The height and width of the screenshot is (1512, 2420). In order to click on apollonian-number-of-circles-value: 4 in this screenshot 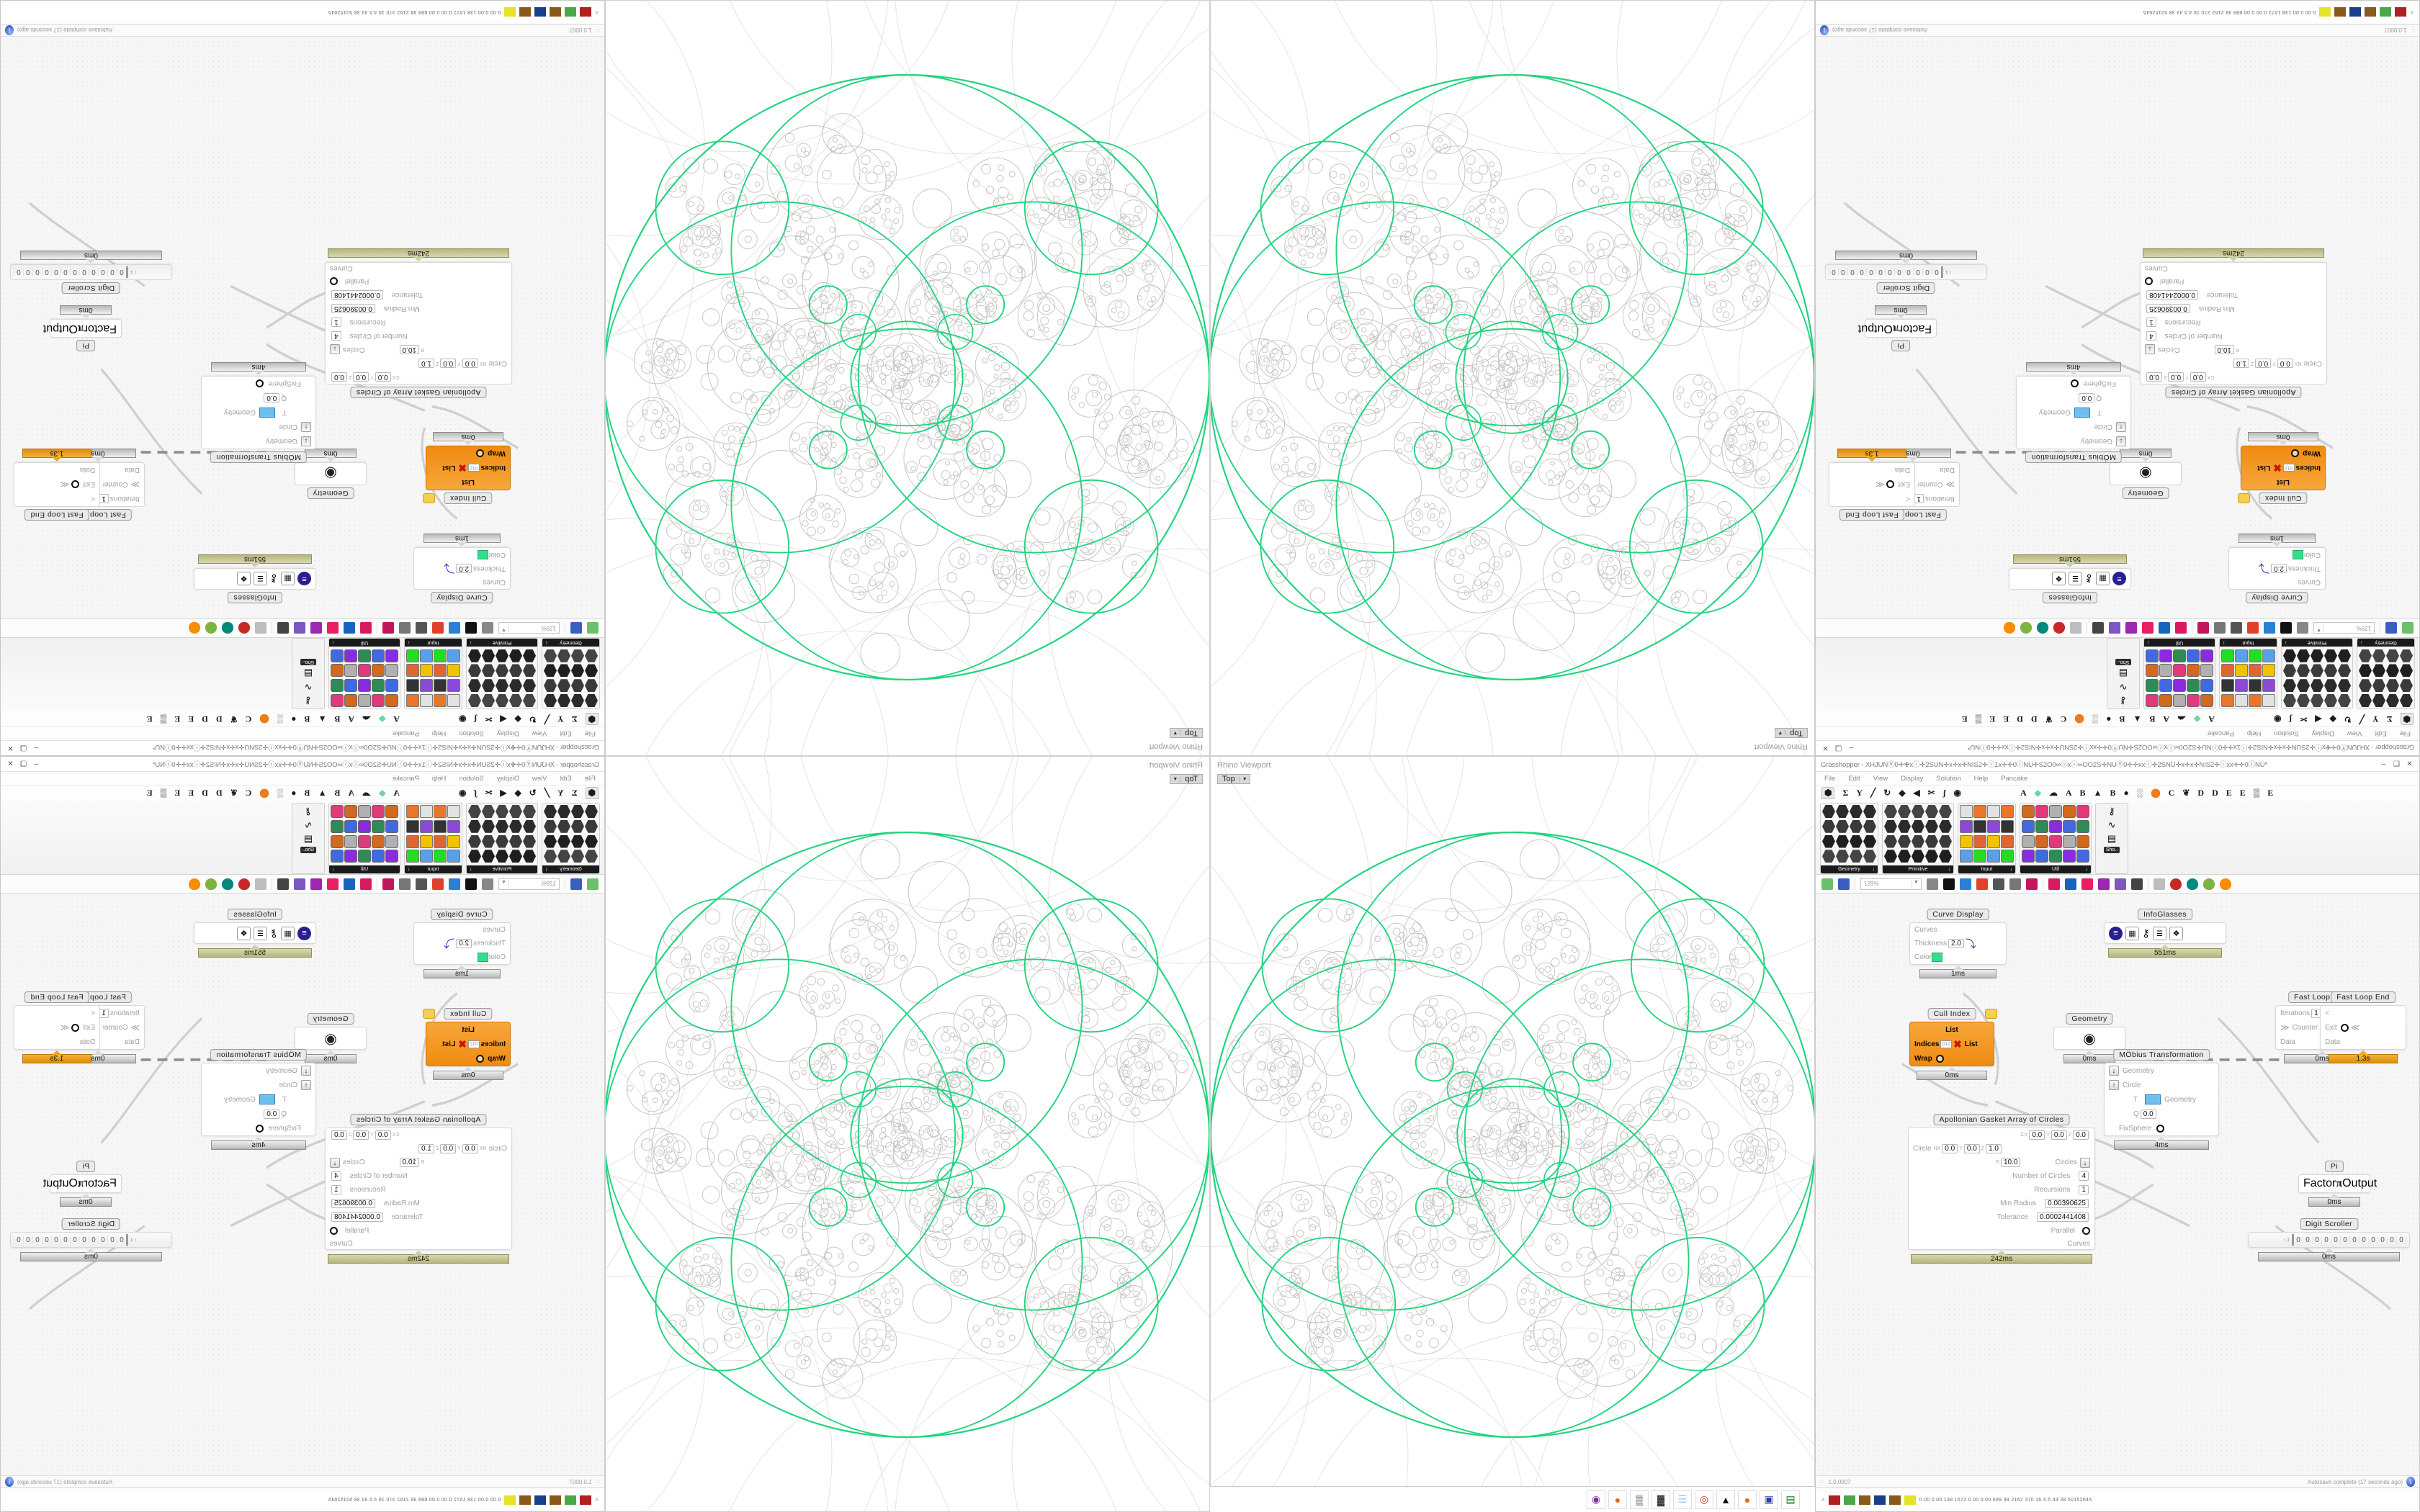, I will do `click(2151, 336)`.